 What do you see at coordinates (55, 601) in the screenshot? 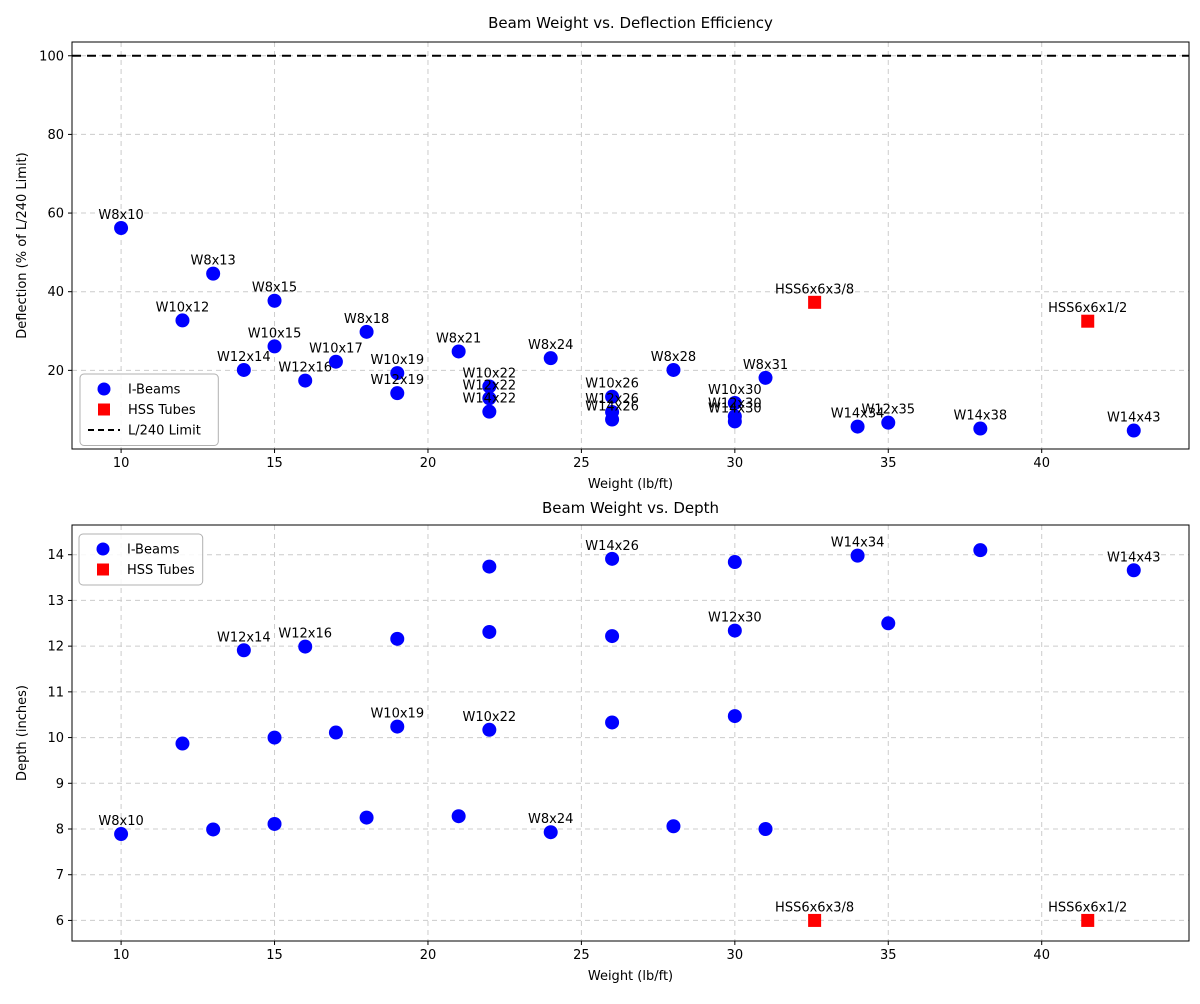
I see `y-tick-label: 13` at bounding box center [55, 601].